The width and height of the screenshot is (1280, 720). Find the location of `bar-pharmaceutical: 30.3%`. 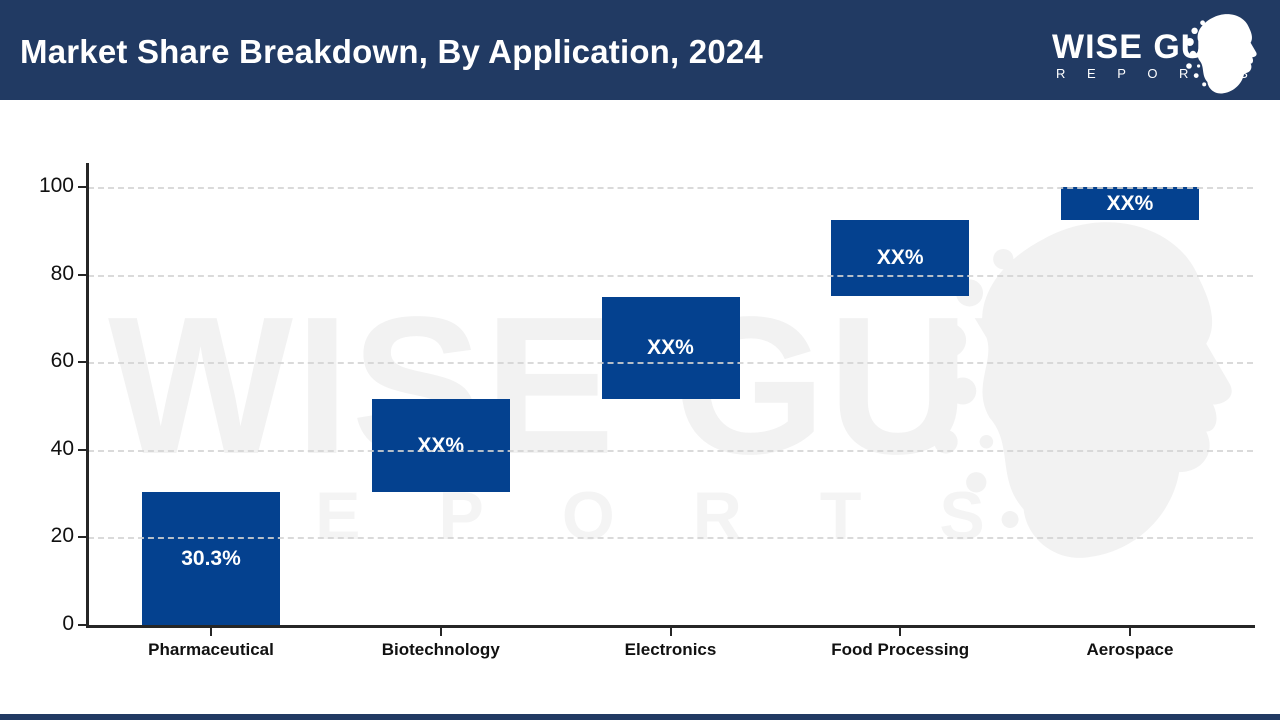

bar-pharmaceutical: 30.3% is located at coordinates (211, 558).